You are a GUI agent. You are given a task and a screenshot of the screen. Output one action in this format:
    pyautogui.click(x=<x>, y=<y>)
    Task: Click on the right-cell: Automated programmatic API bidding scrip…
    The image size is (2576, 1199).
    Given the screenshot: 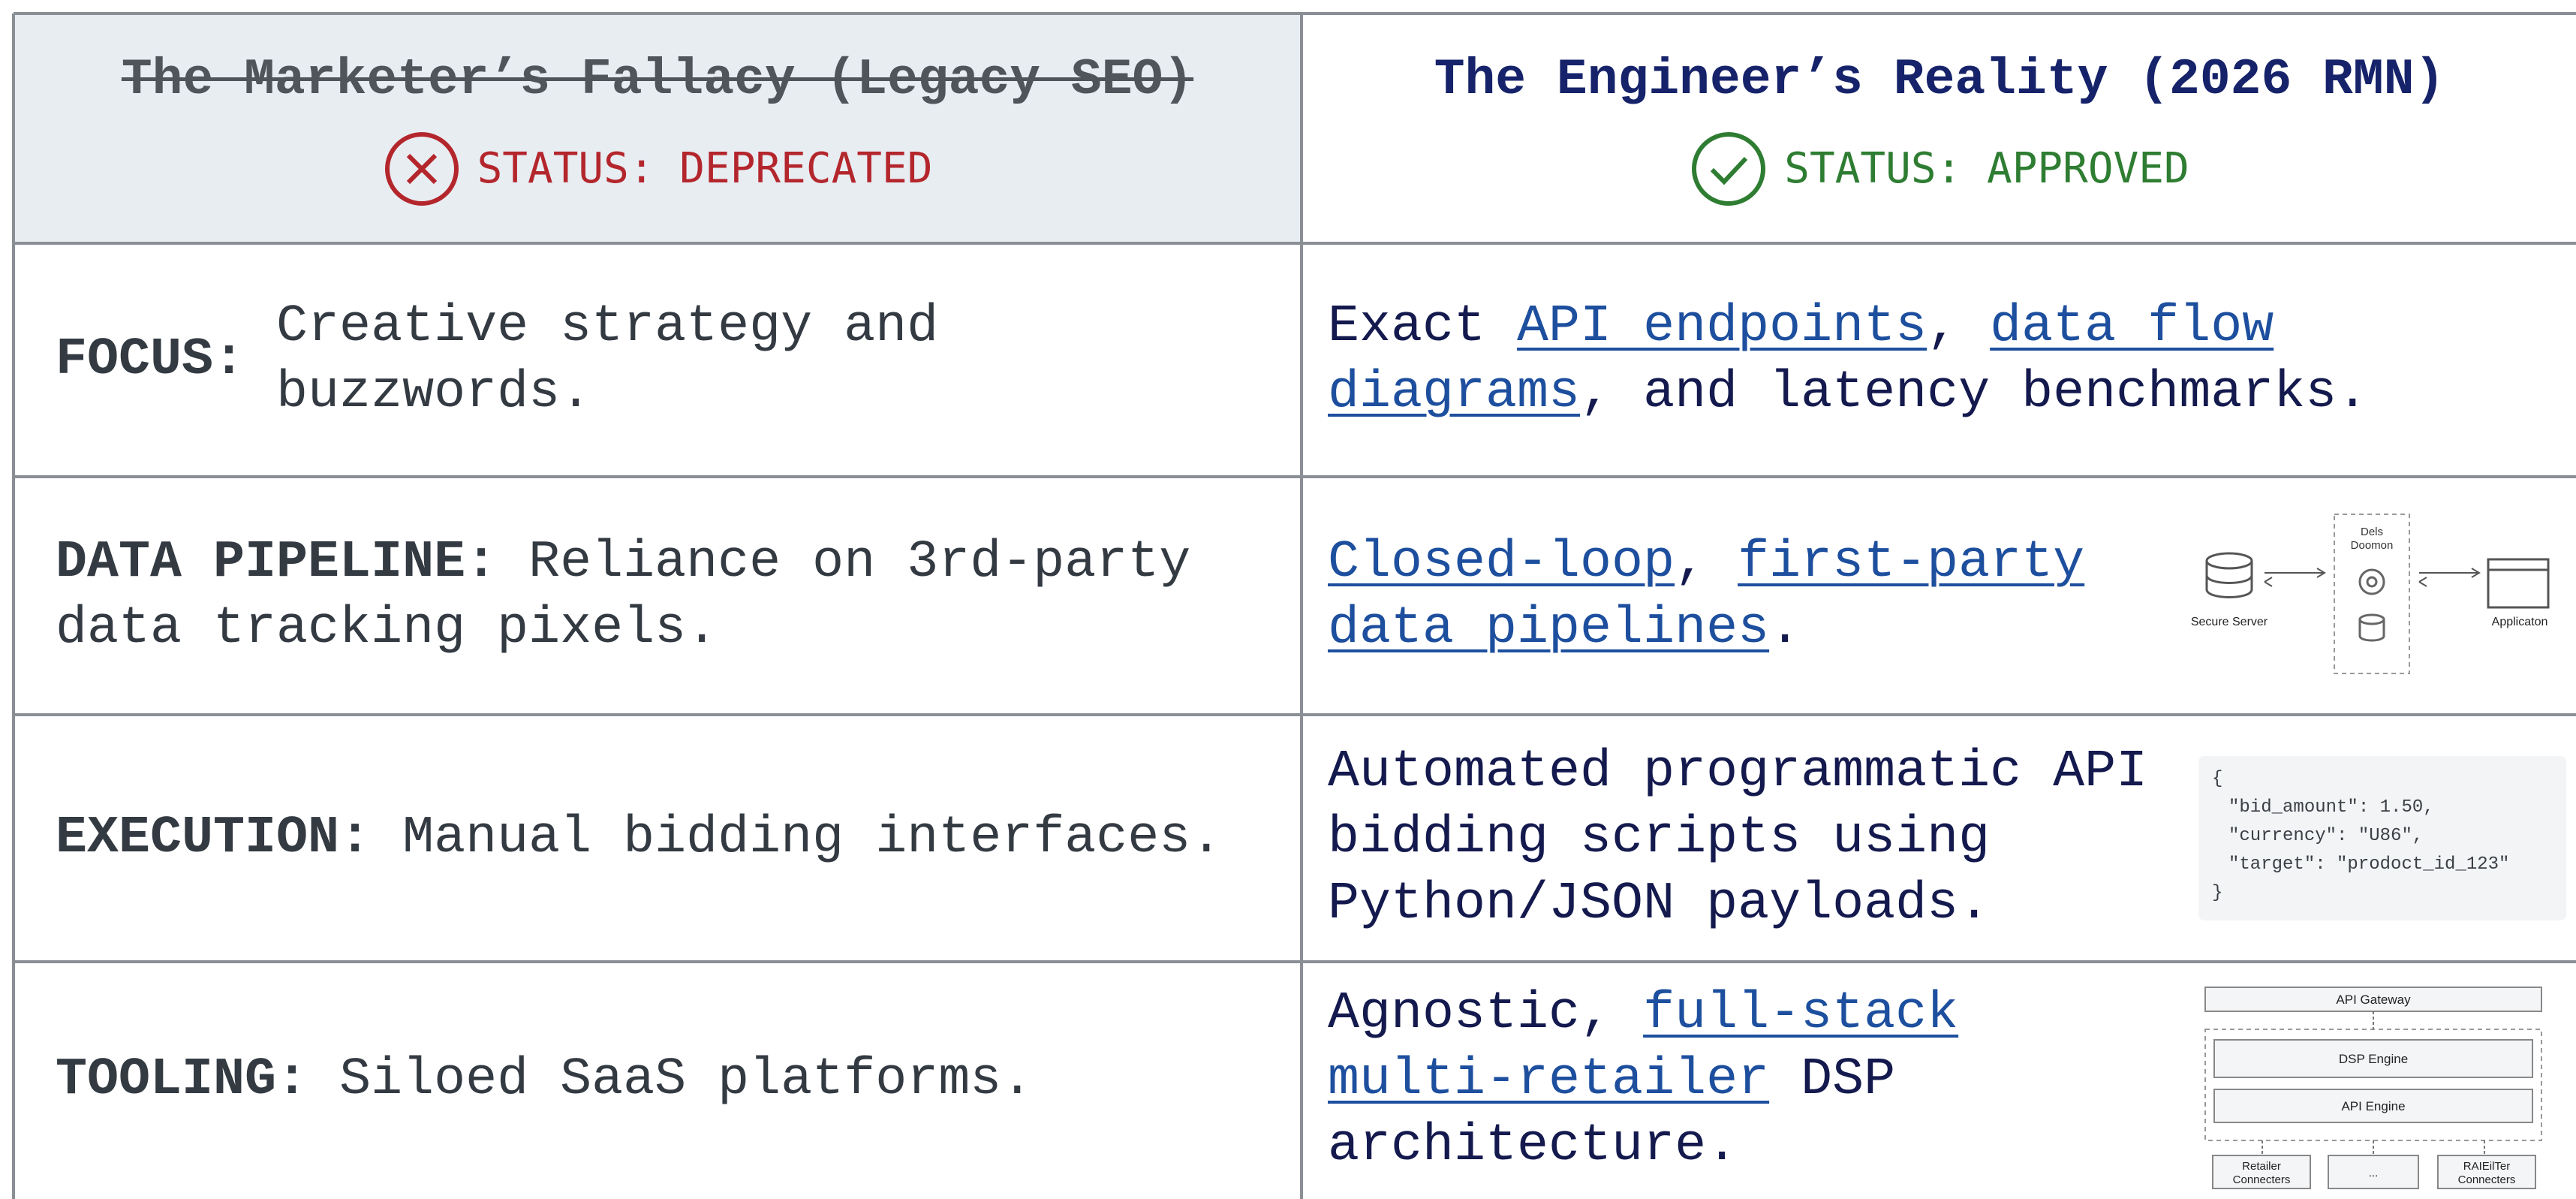 What is the action you would take?
    pyautogui.click(x=1763, y=838)
    